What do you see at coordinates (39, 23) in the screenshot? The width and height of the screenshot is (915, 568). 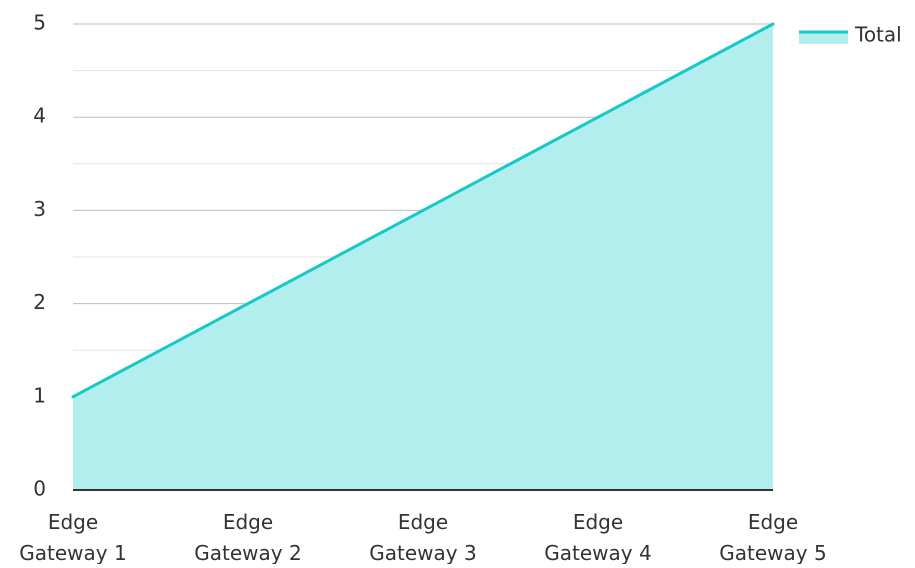 I see `y-tick-label: 5` at bounding box center [39, 23].